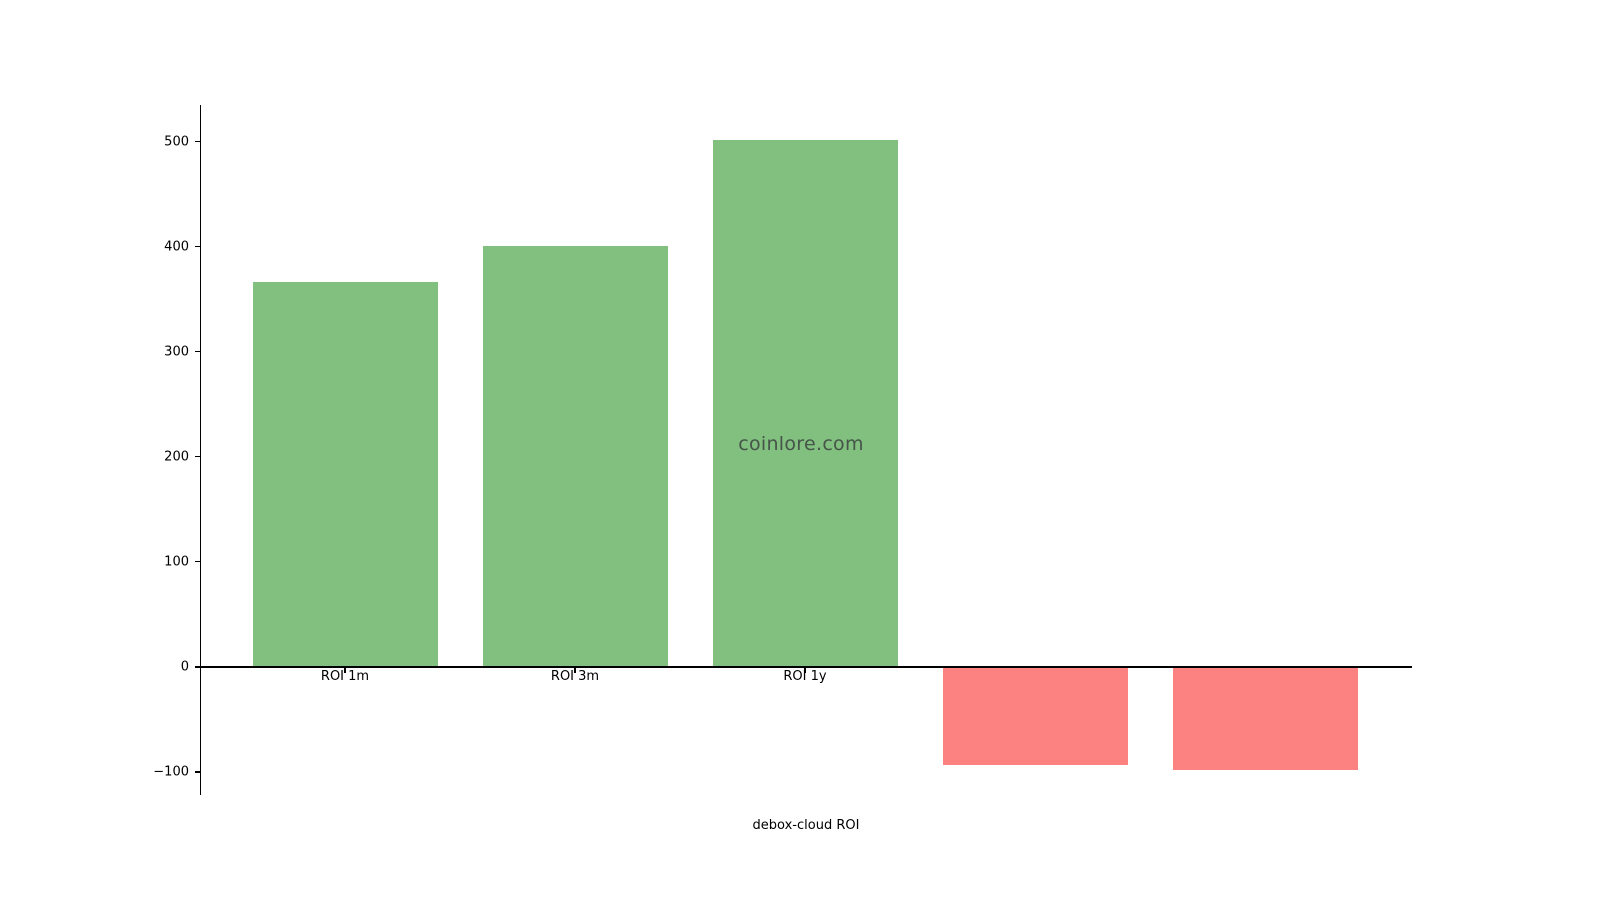  Describe the element at coordinates (176, 247) in the screenshot. I see `y-axis-tick-label: 400` at that location.